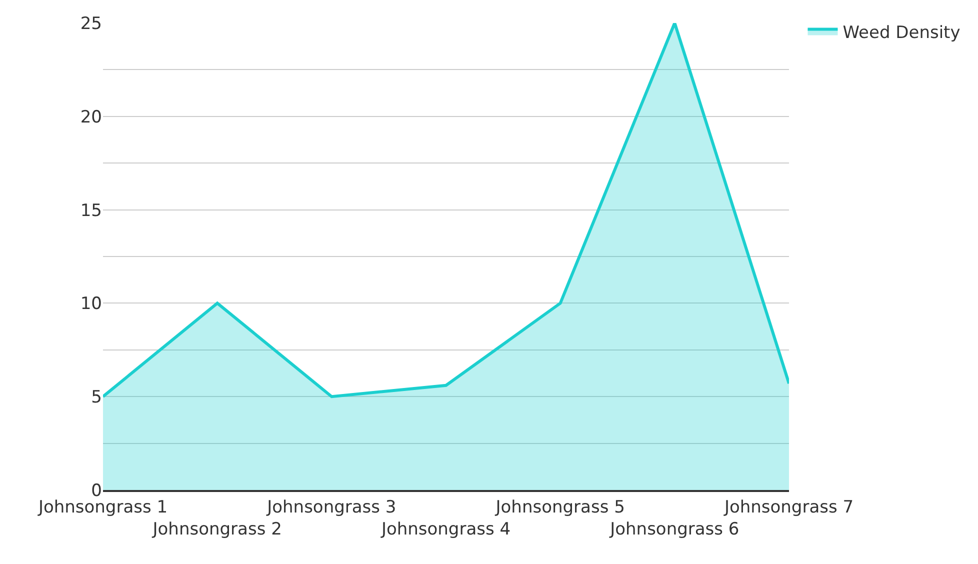  What do you see at coordinates (217, 530) in the screenshot?
I see `x-tick-label: Johnsongrass 2` at bounding box center [217, 530].